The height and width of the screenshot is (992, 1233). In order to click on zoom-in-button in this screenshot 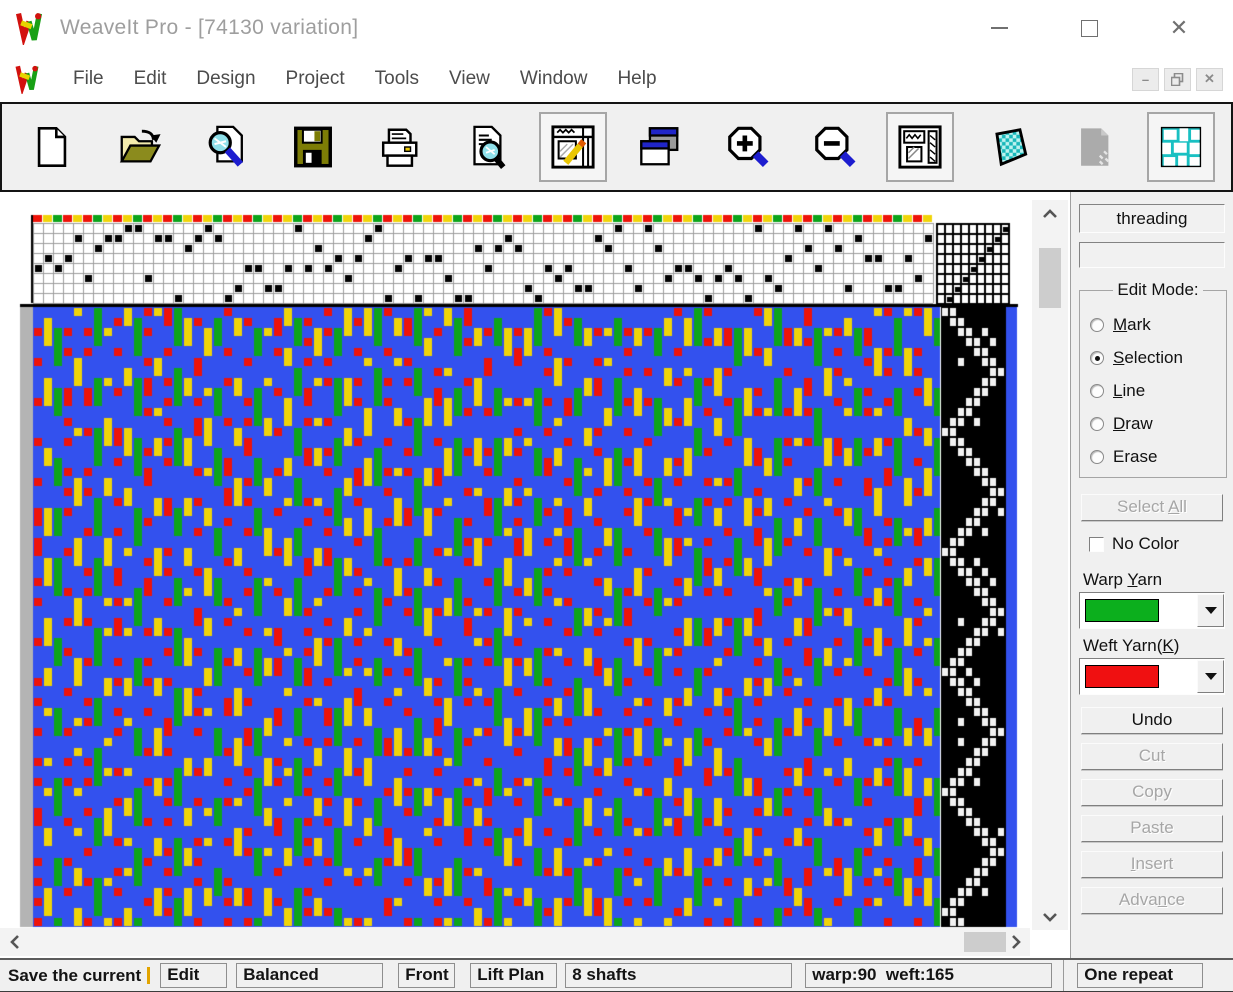, I will do `click(747, 147)`.